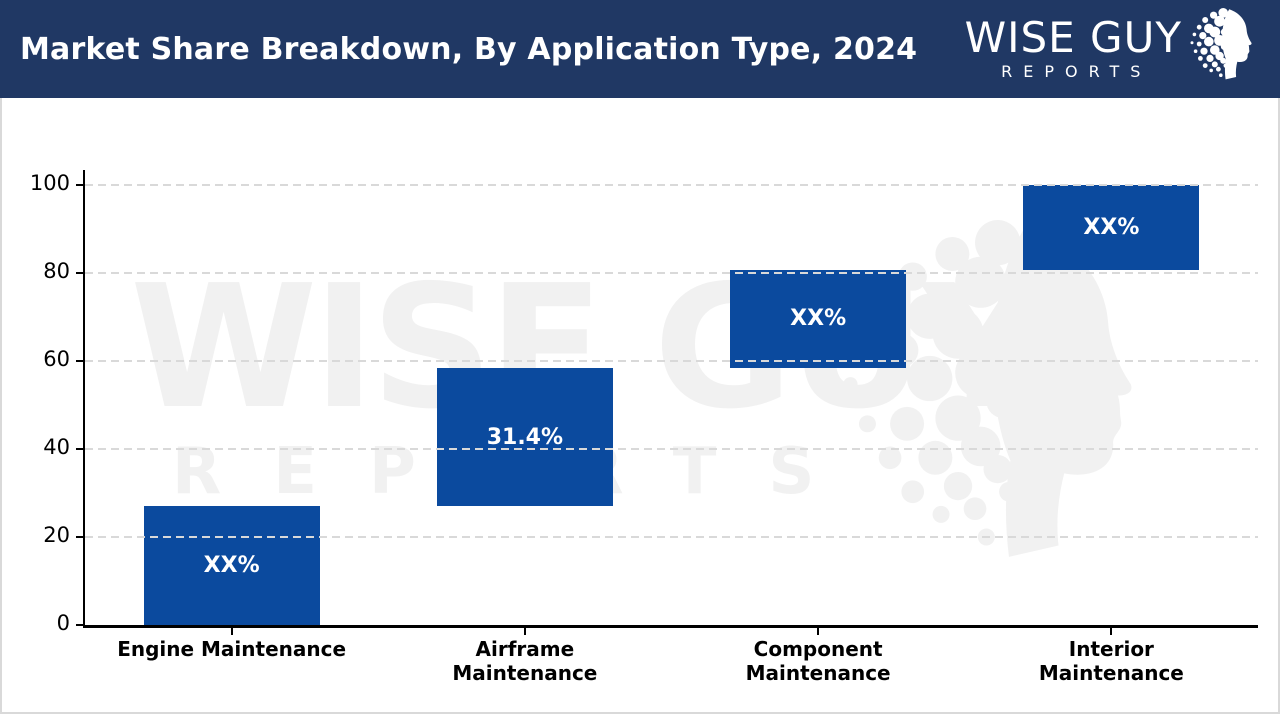  I want to click on y-axis-tick-label-80: 80, so click(56, 271).